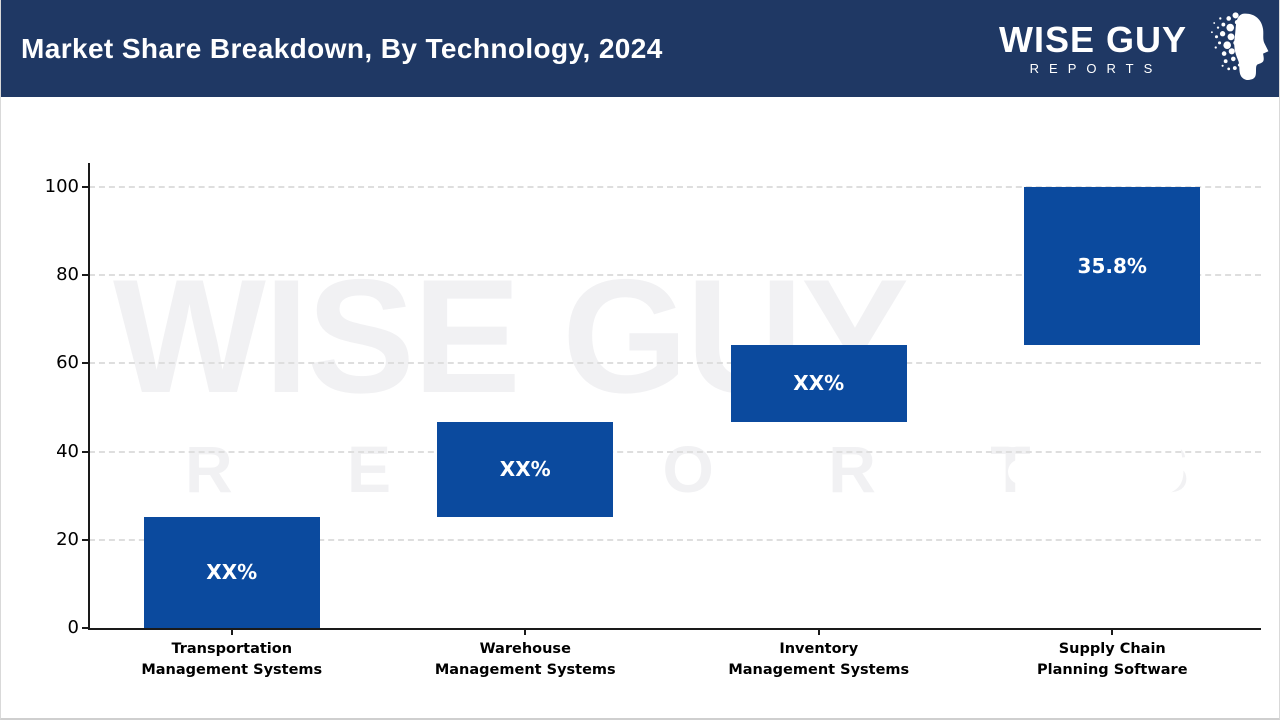 The height and width of the screenshot is (720, 1280). I want to click on brand-logo-text: WISE GUY REPORTS, so click(1092, 47).